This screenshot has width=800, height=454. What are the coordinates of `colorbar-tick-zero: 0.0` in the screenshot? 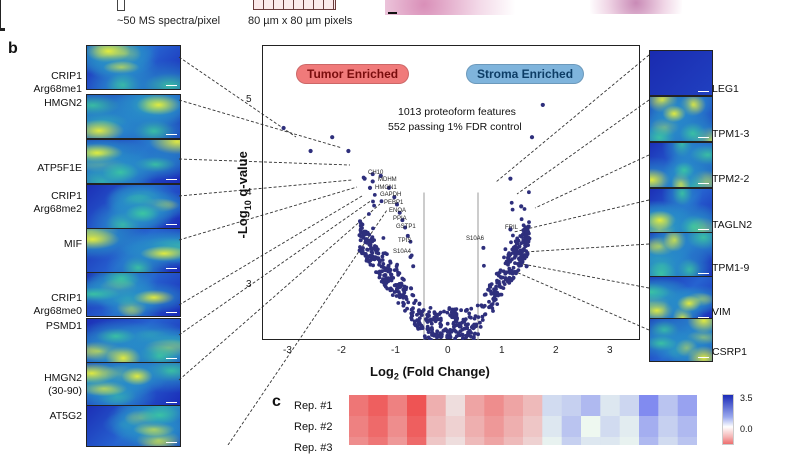 It's located at (746, 429).